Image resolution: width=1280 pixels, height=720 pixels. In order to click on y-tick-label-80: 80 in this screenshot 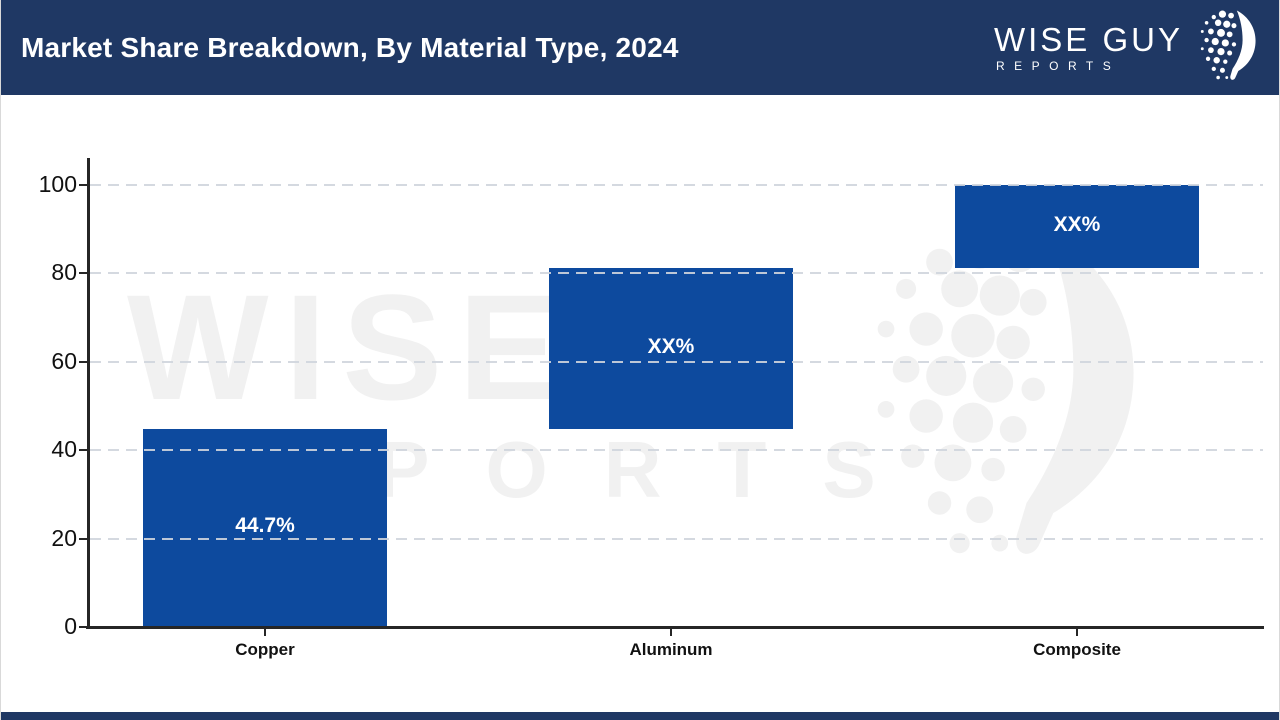, I will do `click(64, 272)`.